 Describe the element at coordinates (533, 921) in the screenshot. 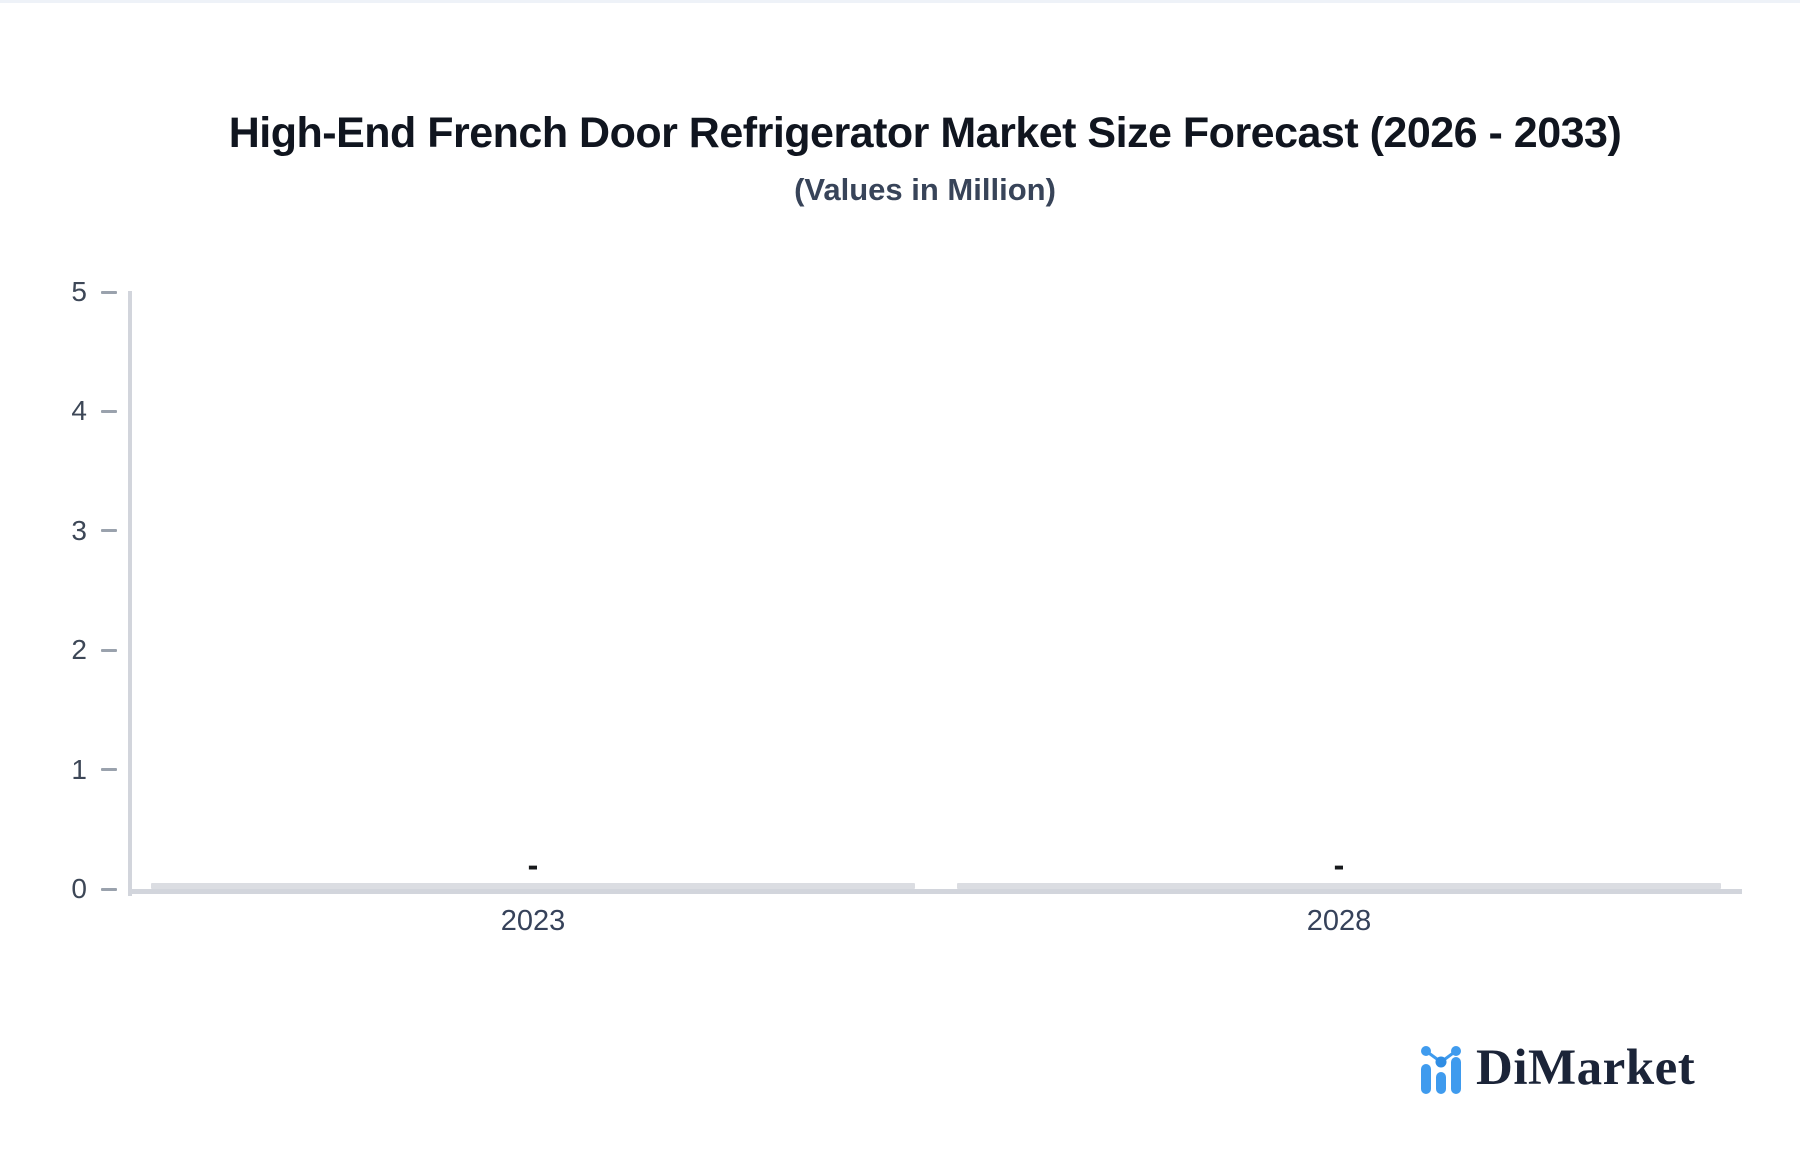

I see `x-tick-label: 2023` at that location.